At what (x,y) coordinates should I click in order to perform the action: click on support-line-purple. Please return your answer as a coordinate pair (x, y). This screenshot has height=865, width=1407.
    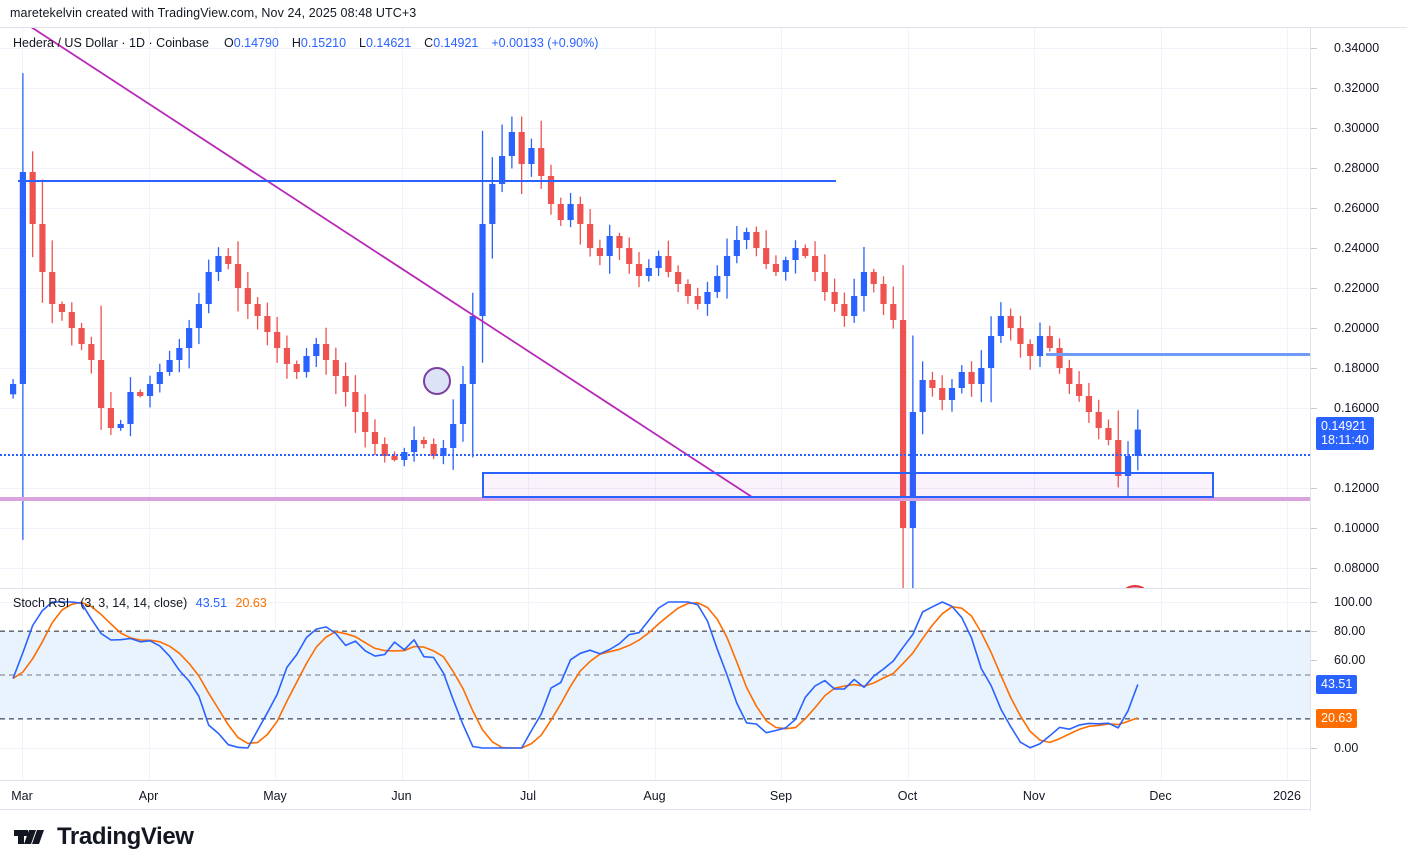
    Looking at the image, I should click on (655, 499).